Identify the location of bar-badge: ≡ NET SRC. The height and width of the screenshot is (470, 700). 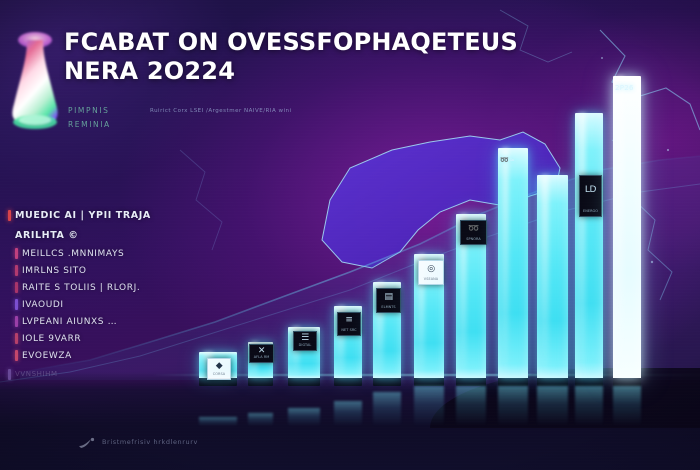
(349, 324).